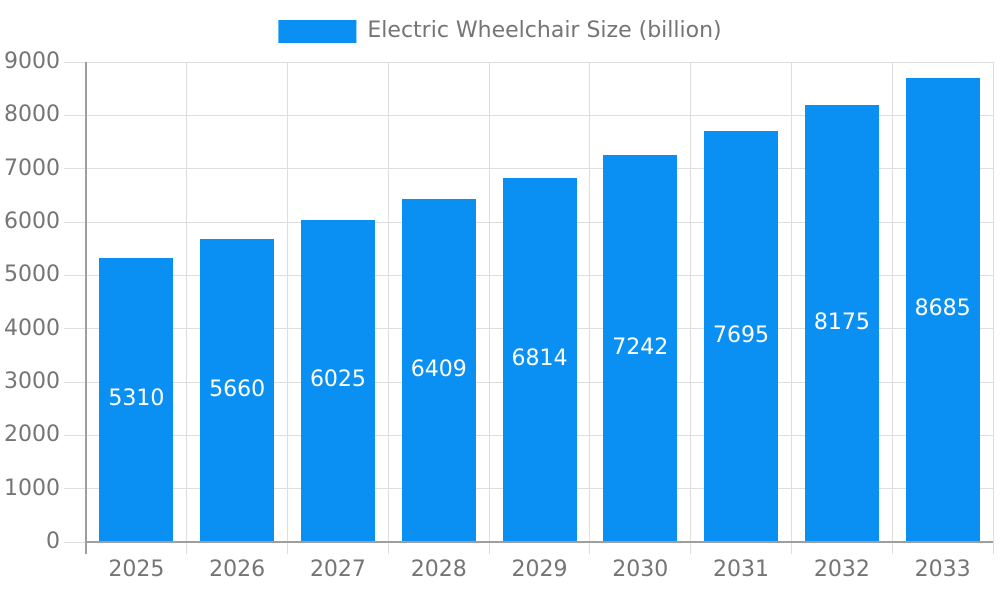 The image size is (1000, 600). I want to click on y-axis-label: 4000, so click(32, 328).